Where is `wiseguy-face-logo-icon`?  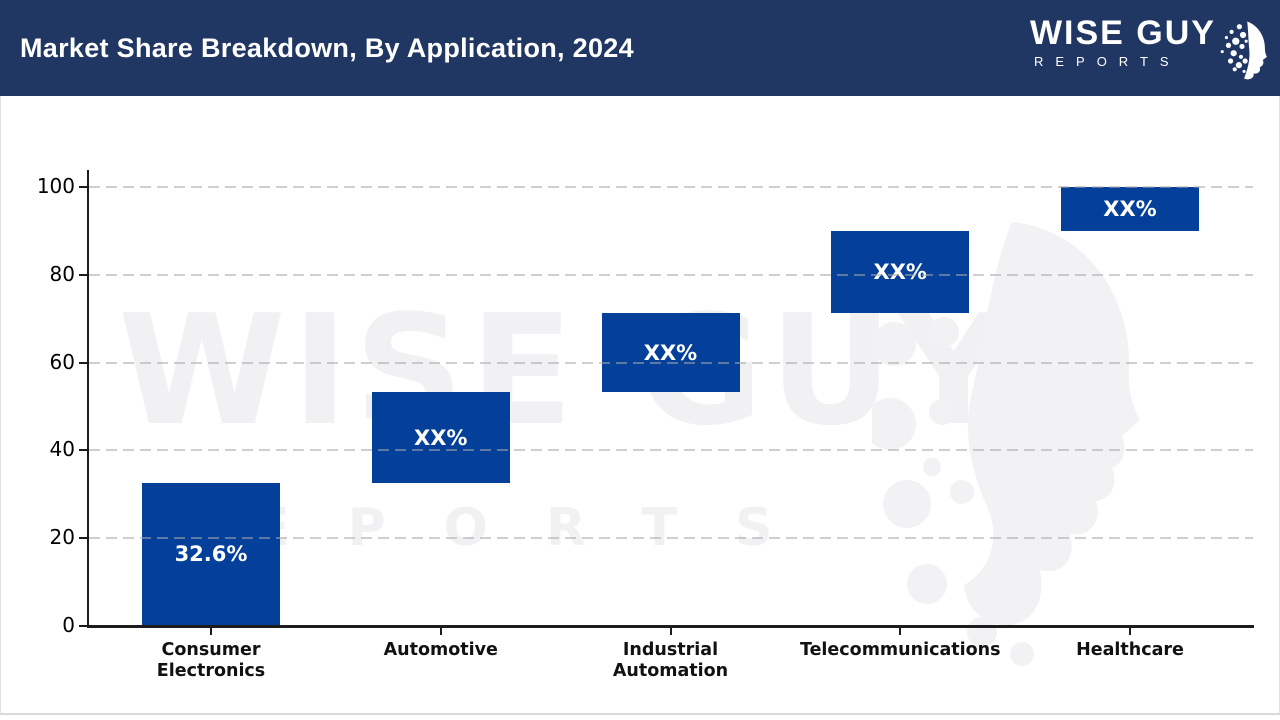 wiseguy-face-logo-icon is located at coordinates (1243, 50).